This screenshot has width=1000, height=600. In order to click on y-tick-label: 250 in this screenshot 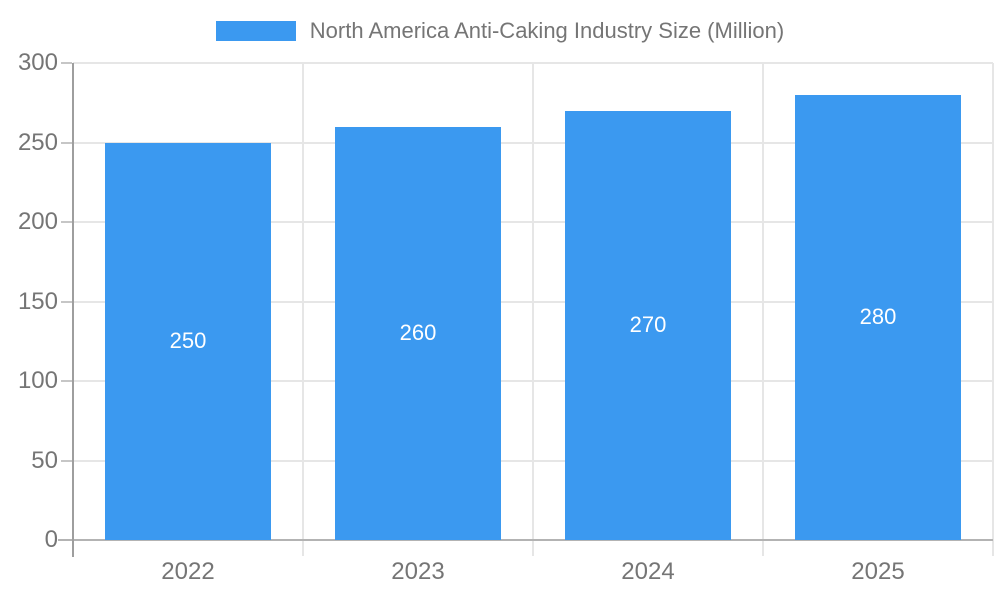, I will do `click(37, 142)`.